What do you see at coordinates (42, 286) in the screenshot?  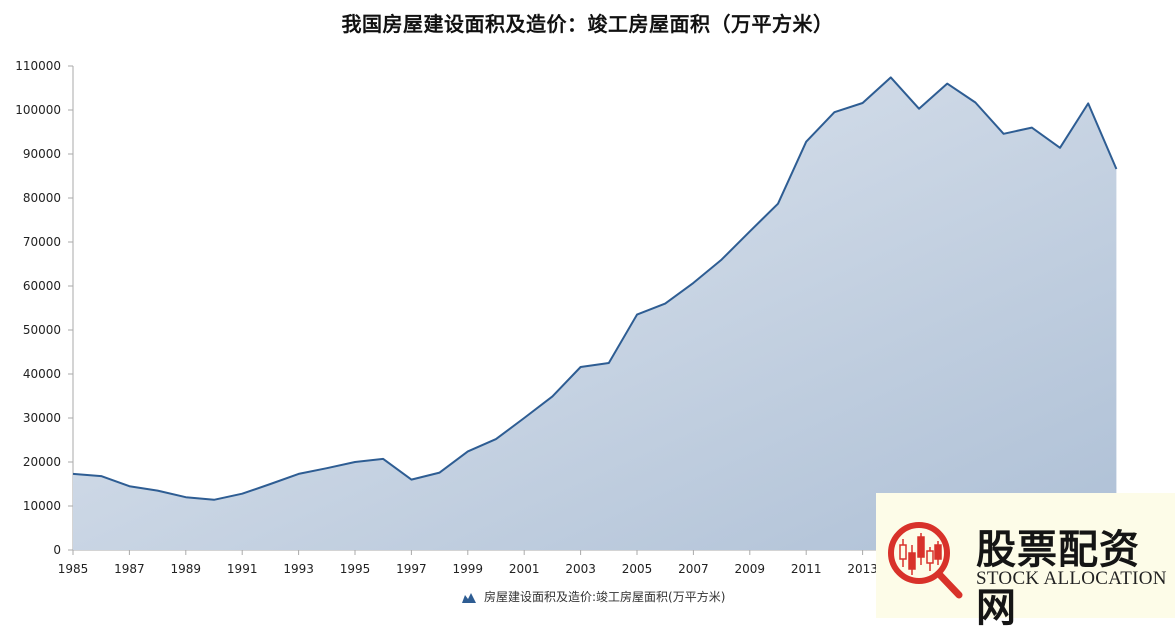 I see `y-tick-label: 60000` at bounding box center [42, 286].